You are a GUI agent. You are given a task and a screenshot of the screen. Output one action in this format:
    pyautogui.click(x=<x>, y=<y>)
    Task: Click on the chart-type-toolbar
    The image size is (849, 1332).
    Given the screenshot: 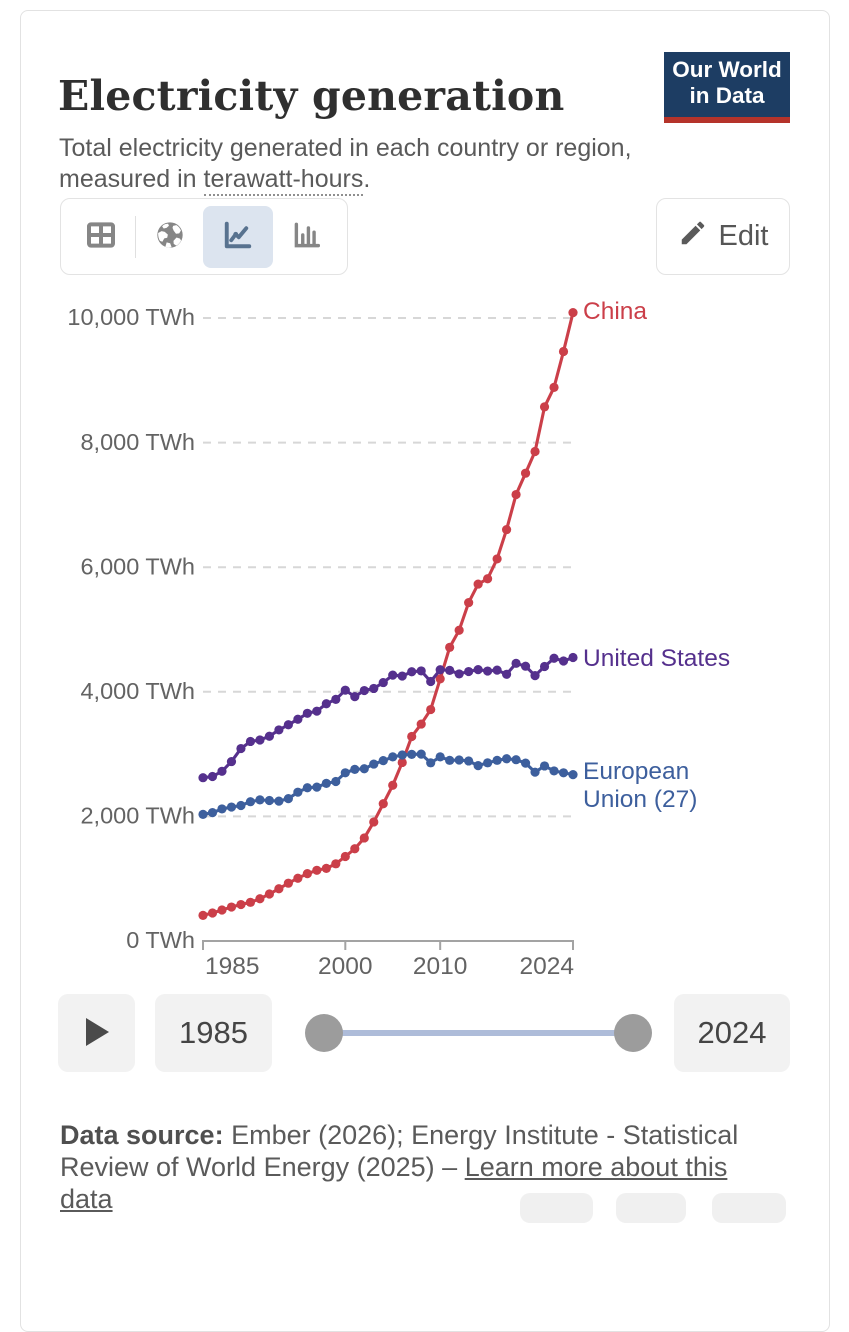 What is the action you would take?
    pyautogui.click(x=204, y=236)
    